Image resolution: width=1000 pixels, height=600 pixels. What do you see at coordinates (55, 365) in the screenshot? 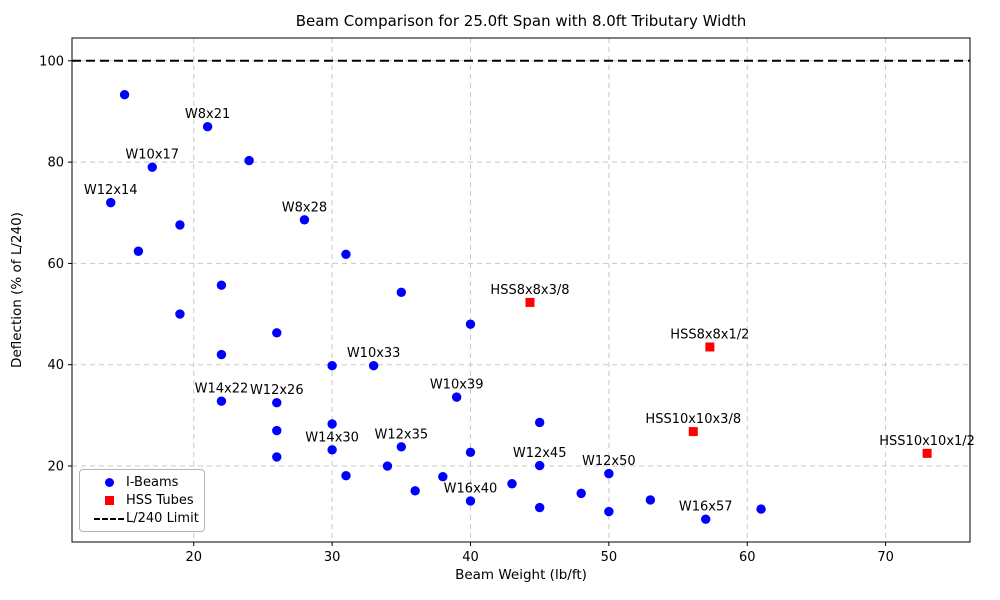
I see `y-tick-label: 40` at bounding box center [55, 365].